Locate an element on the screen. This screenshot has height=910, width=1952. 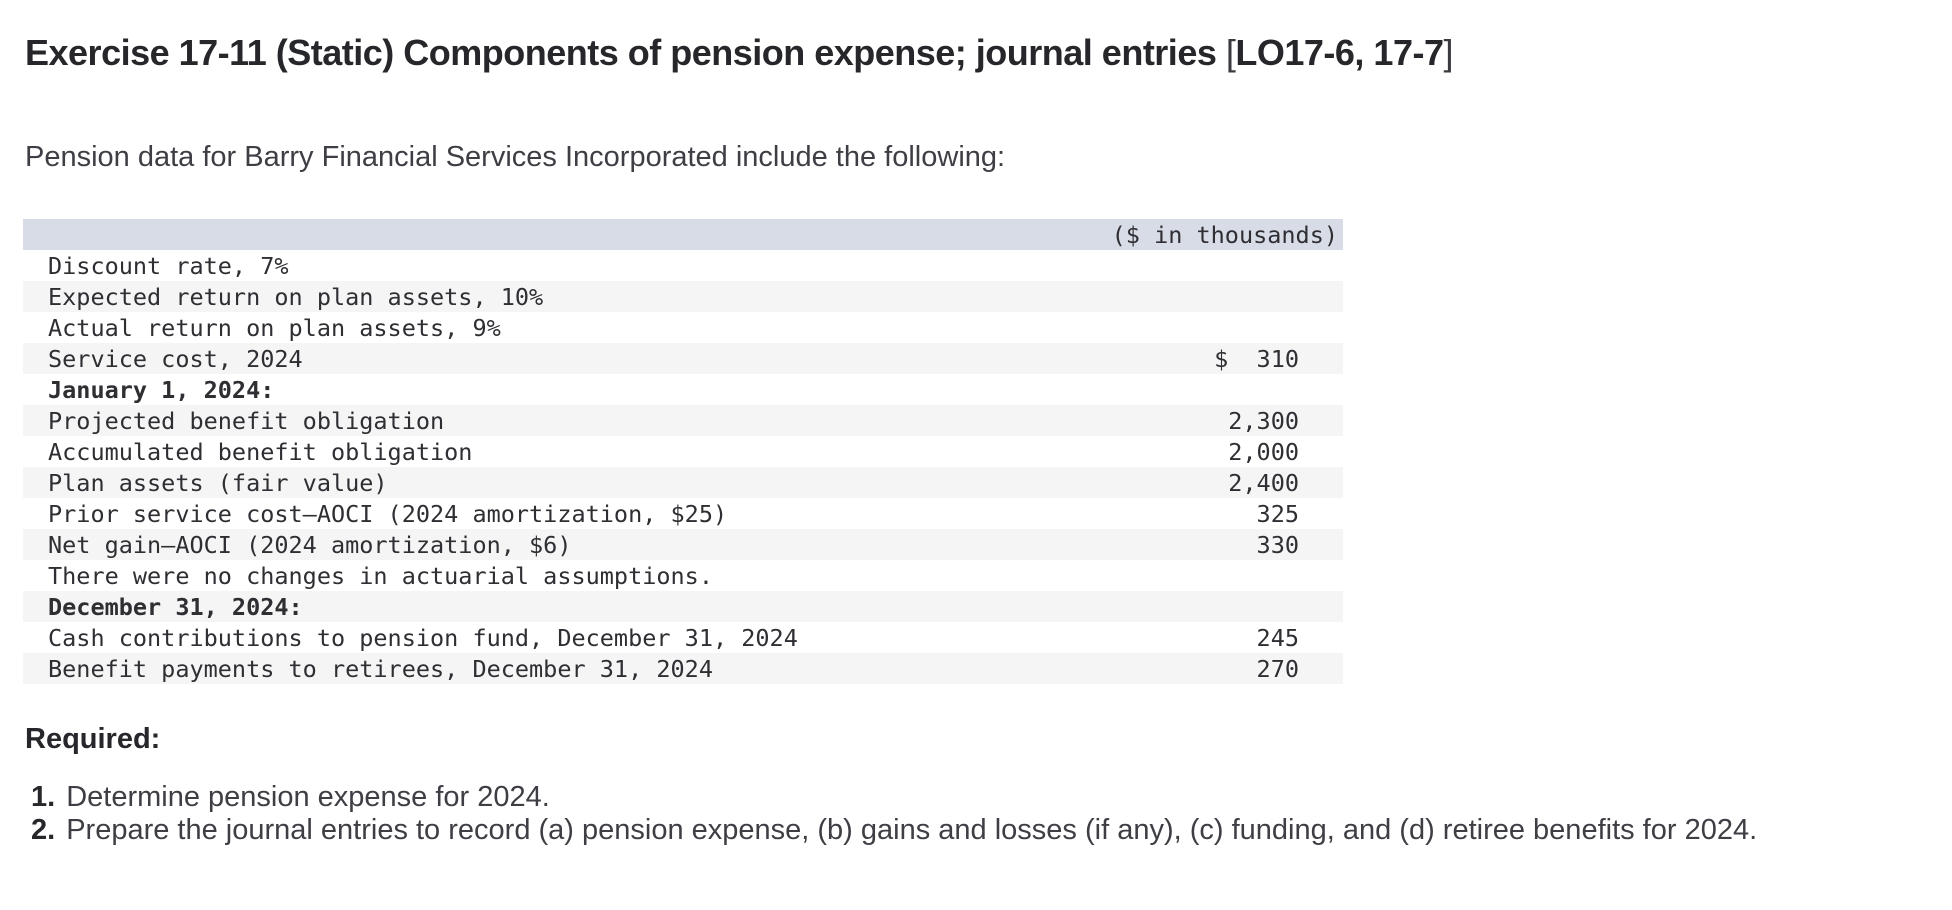
table-header-row: ($ in thousands) is located at coordinates (683, 234).